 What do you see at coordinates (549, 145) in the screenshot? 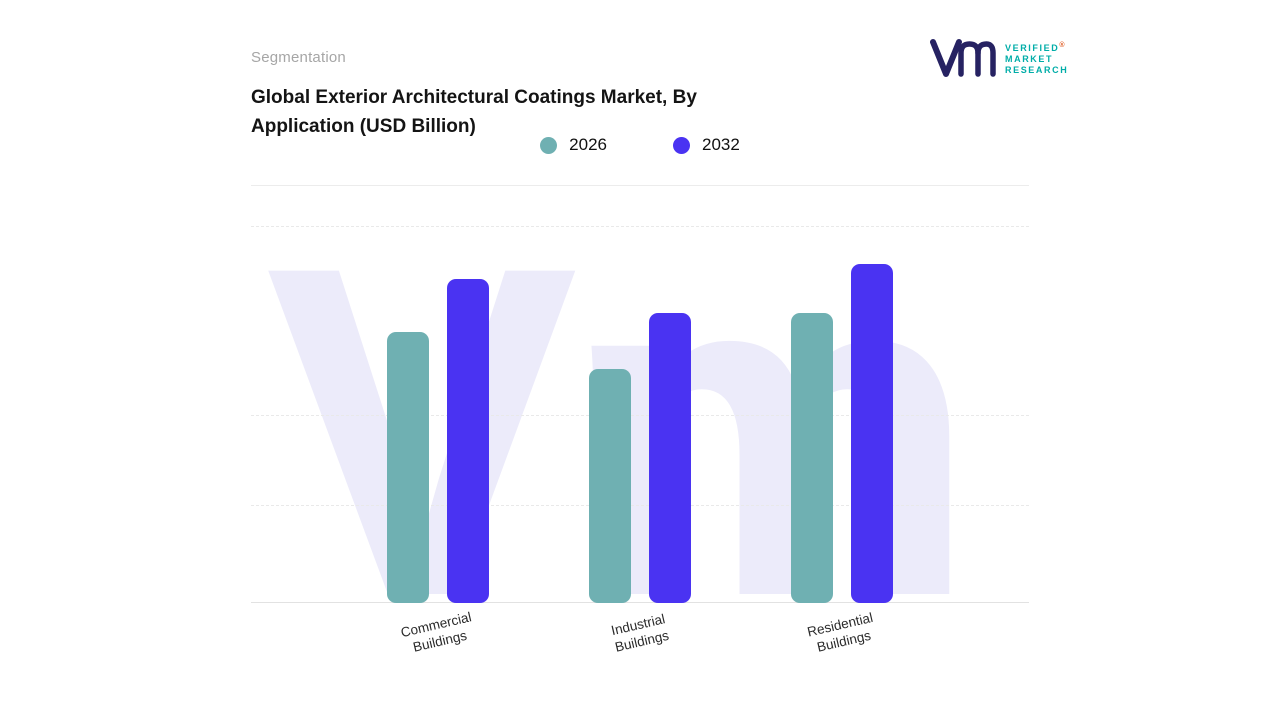
I see `legend-dot-2026` at bounding box center [549, 145].